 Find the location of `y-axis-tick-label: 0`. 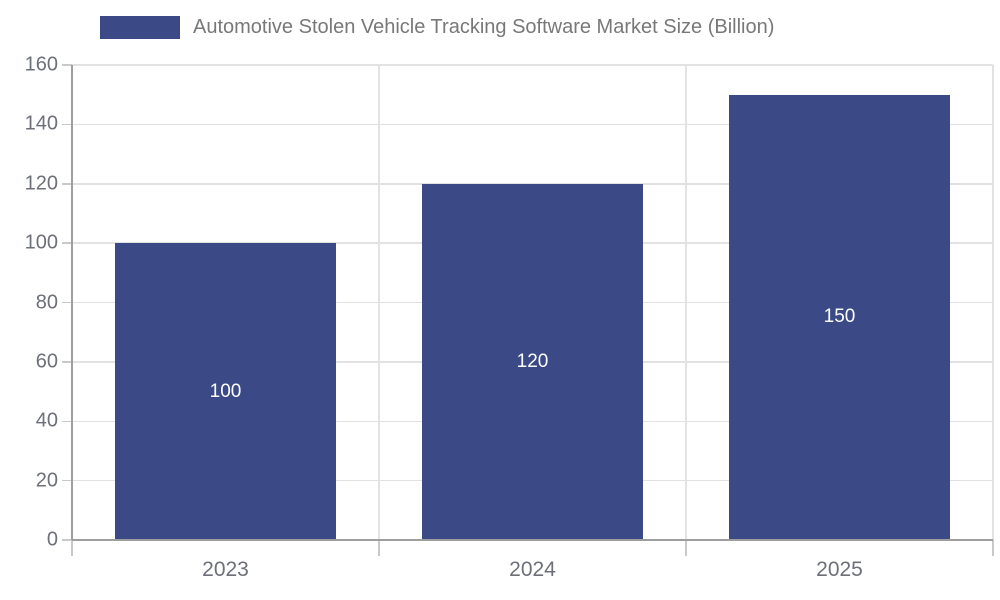

y-axis-tick-label: 0 is located at coordinates (52, 539).